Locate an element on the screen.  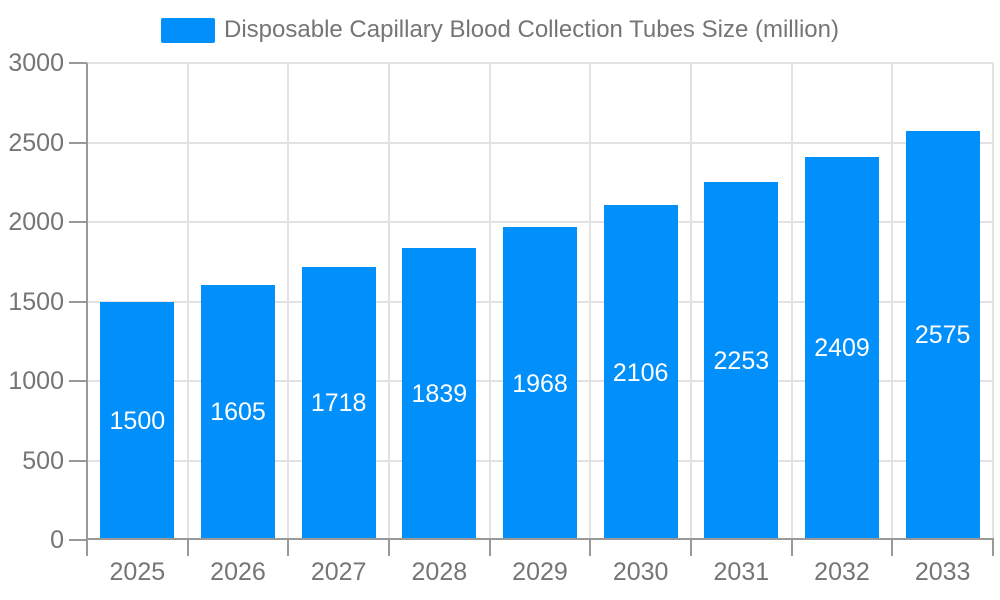
bar-value-label: 2253 is located at coordinates (741, 360).